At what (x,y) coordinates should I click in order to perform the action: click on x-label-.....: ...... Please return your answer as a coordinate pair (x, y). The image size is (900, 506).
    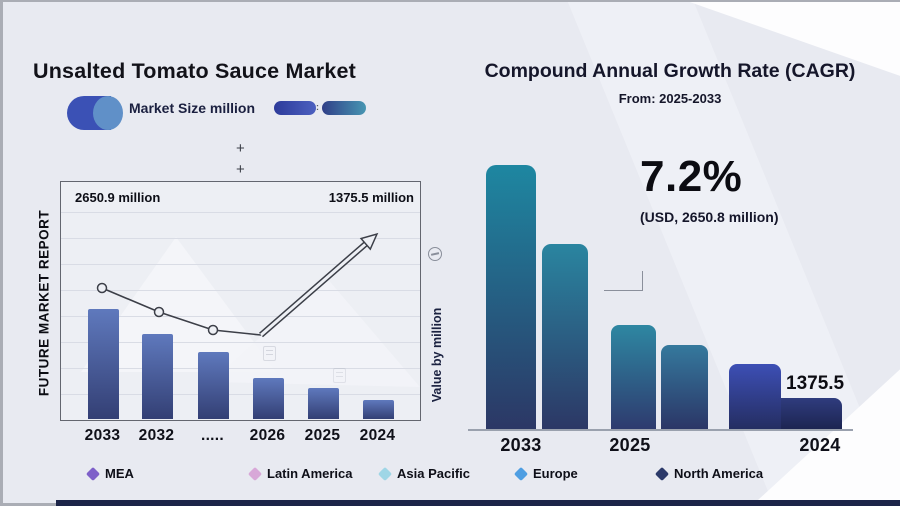
    Looking at the image, I should click on (212, 435).